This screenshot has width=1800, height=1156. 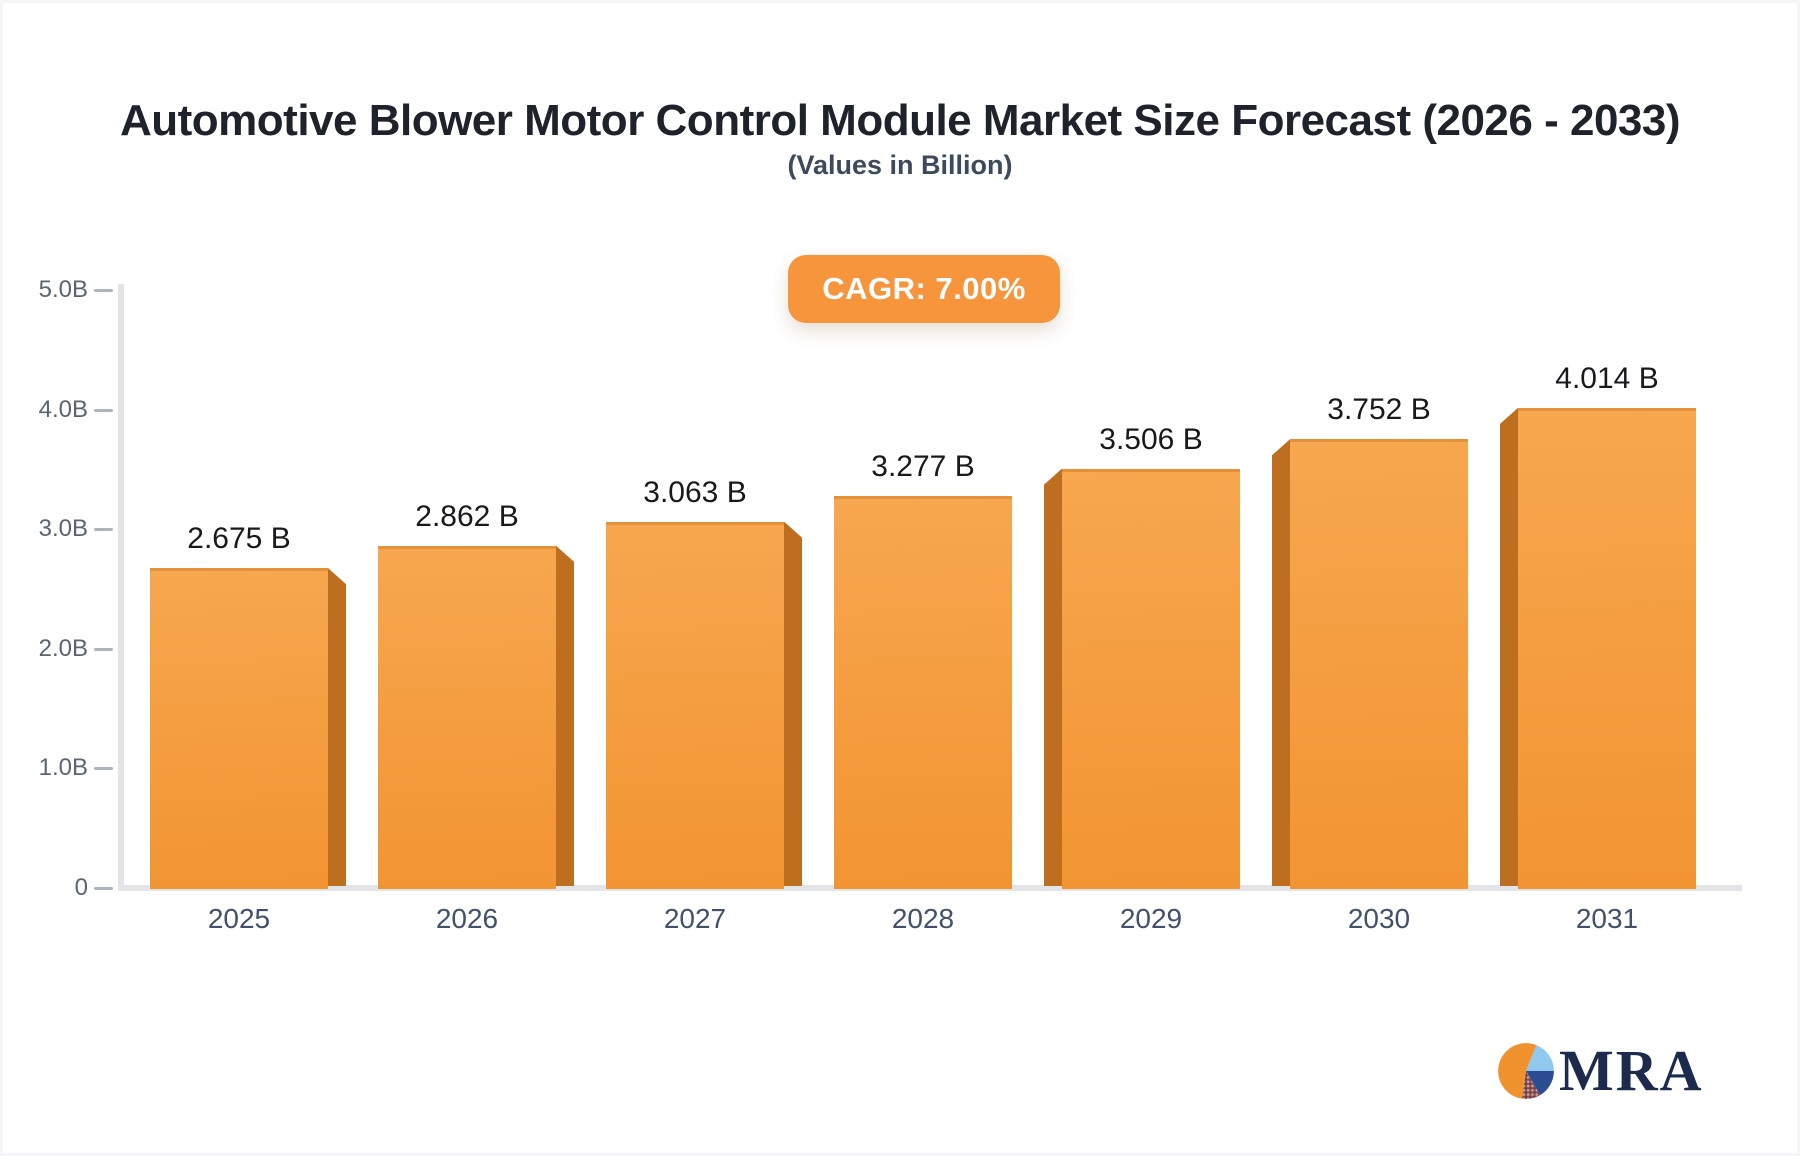 I want to click on bar-value-label-2027: 3.063 B, so click(x=695, y=492).